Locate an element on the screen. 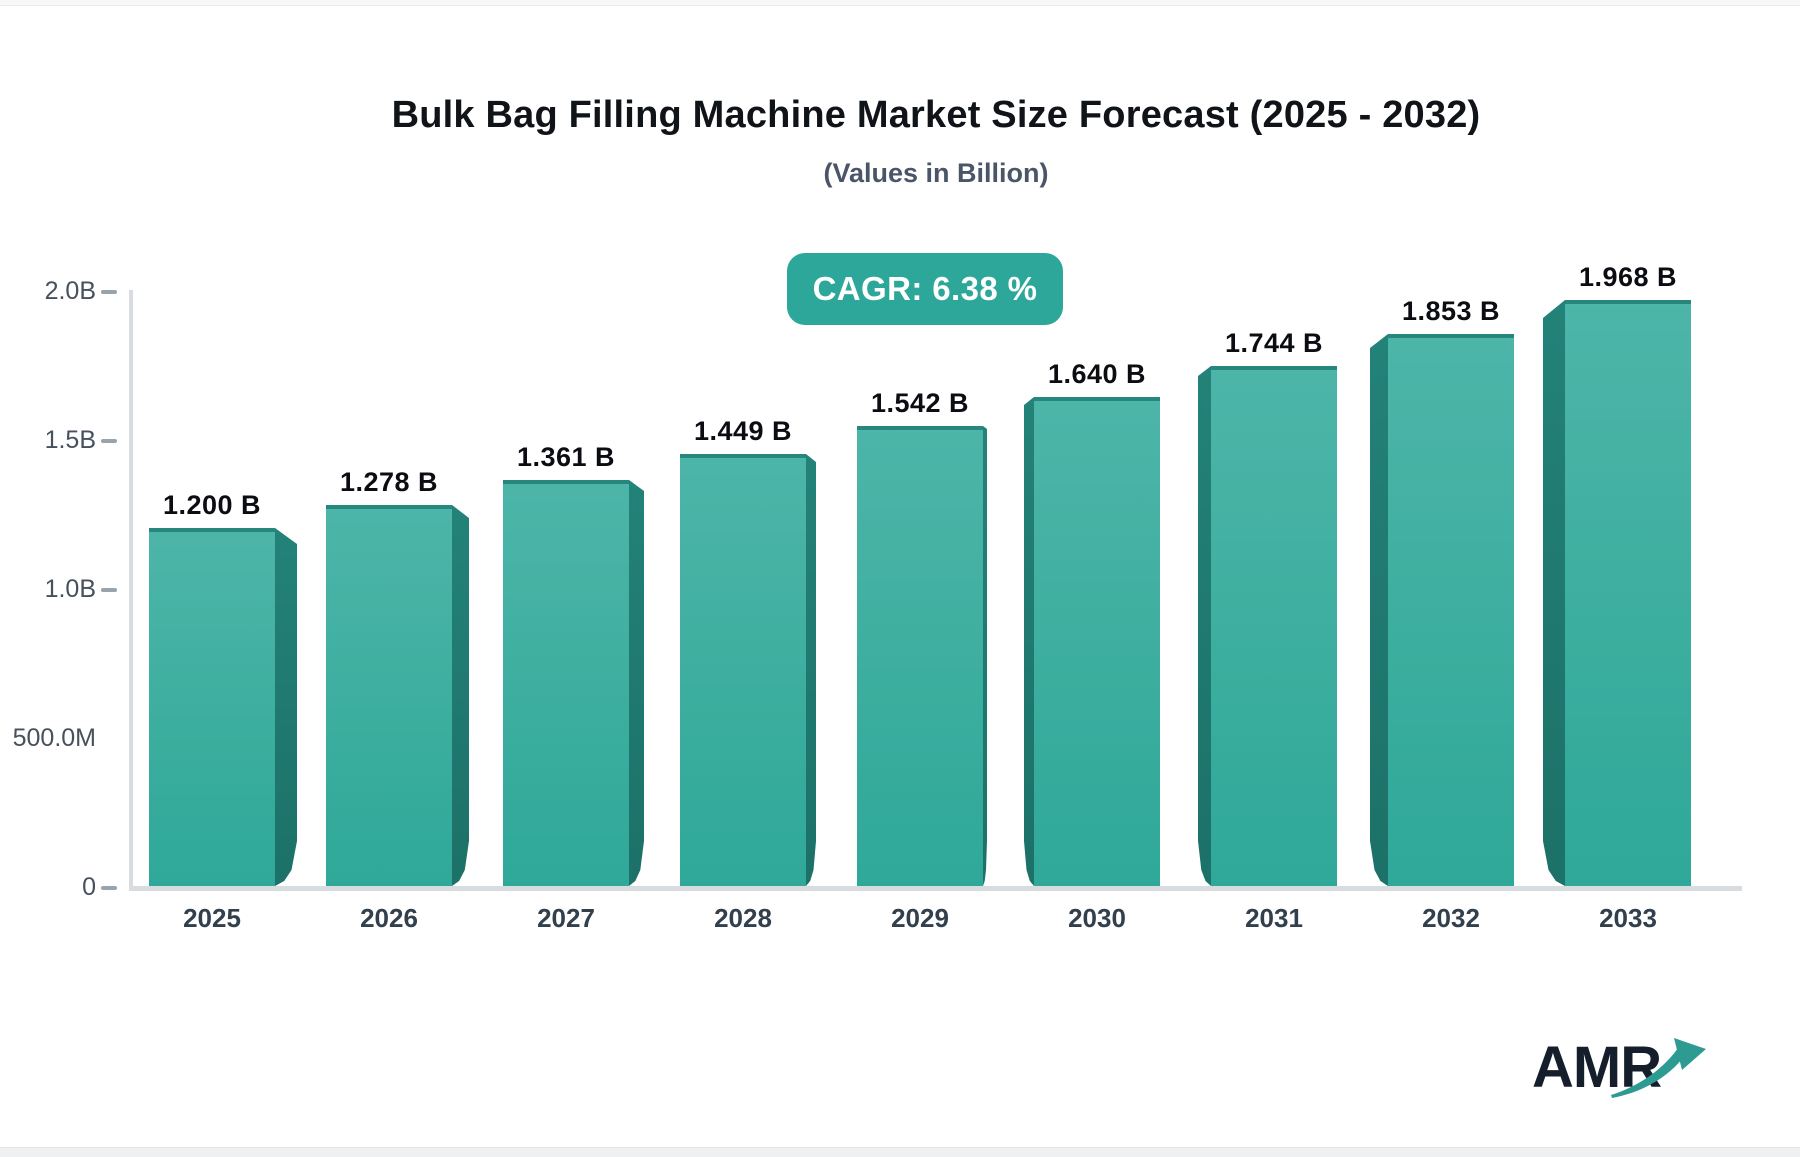 This screenshot has height=1157, width=1800. chart-subtitle: (Values in Billion) is located at coordinates (936, 173).